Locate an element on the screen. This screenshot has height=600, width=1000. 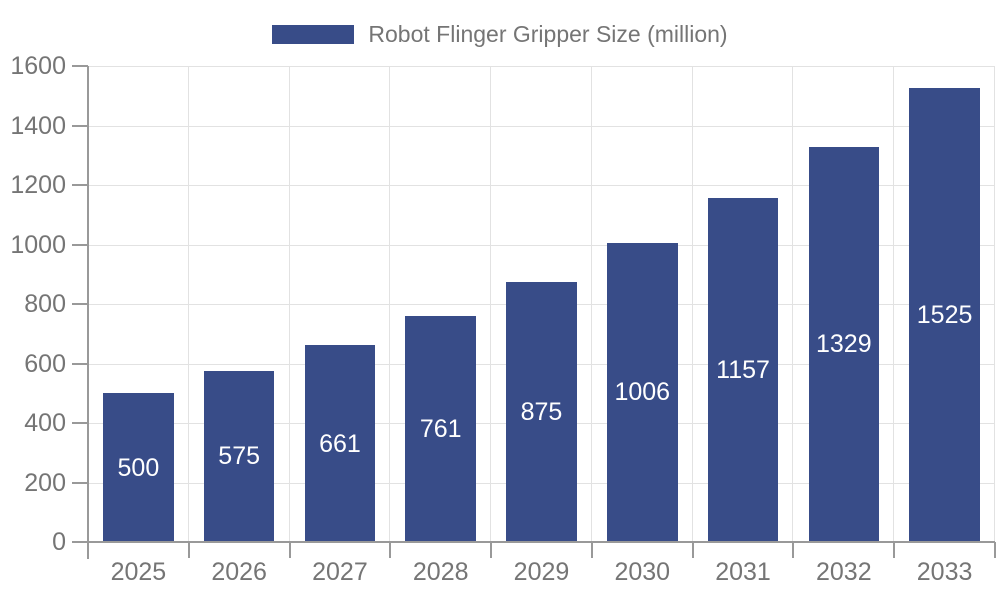
bar-value-label: 761 is located at coordinates (440, 428).